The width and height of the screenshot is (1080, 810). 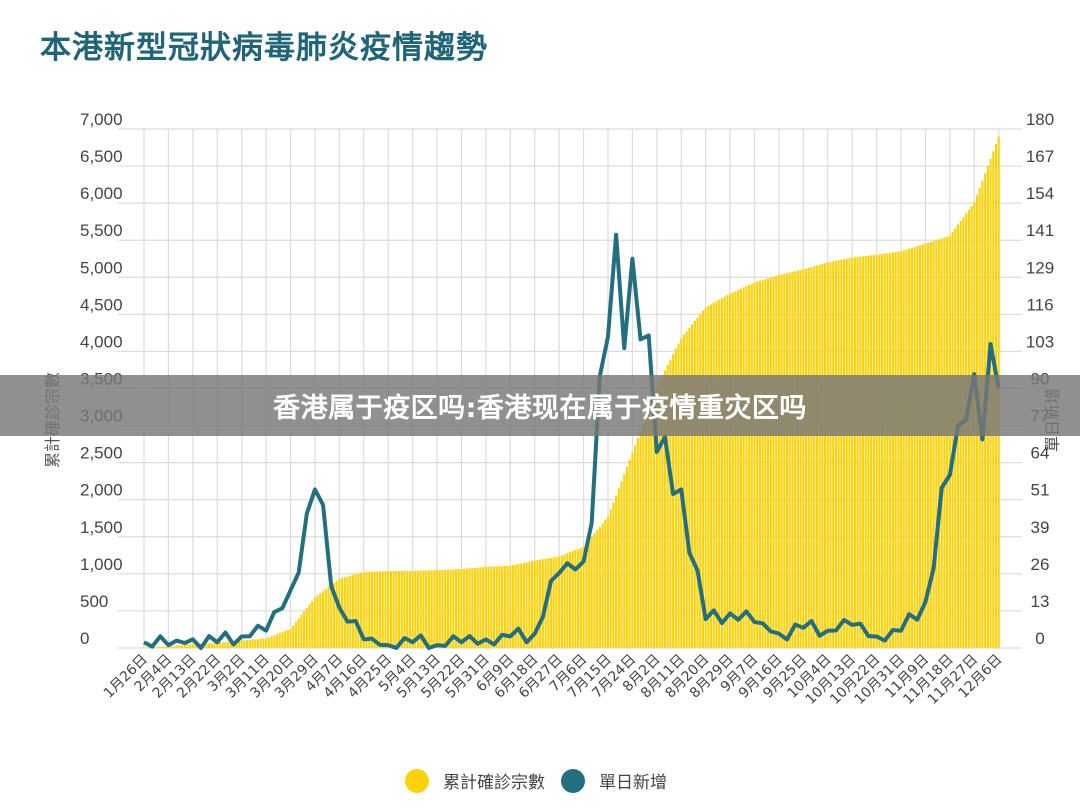 I want to click on banner-text: 香港属于疫区吗:香港现在属于疫情重灾区吗, so click(x=540, y=408).